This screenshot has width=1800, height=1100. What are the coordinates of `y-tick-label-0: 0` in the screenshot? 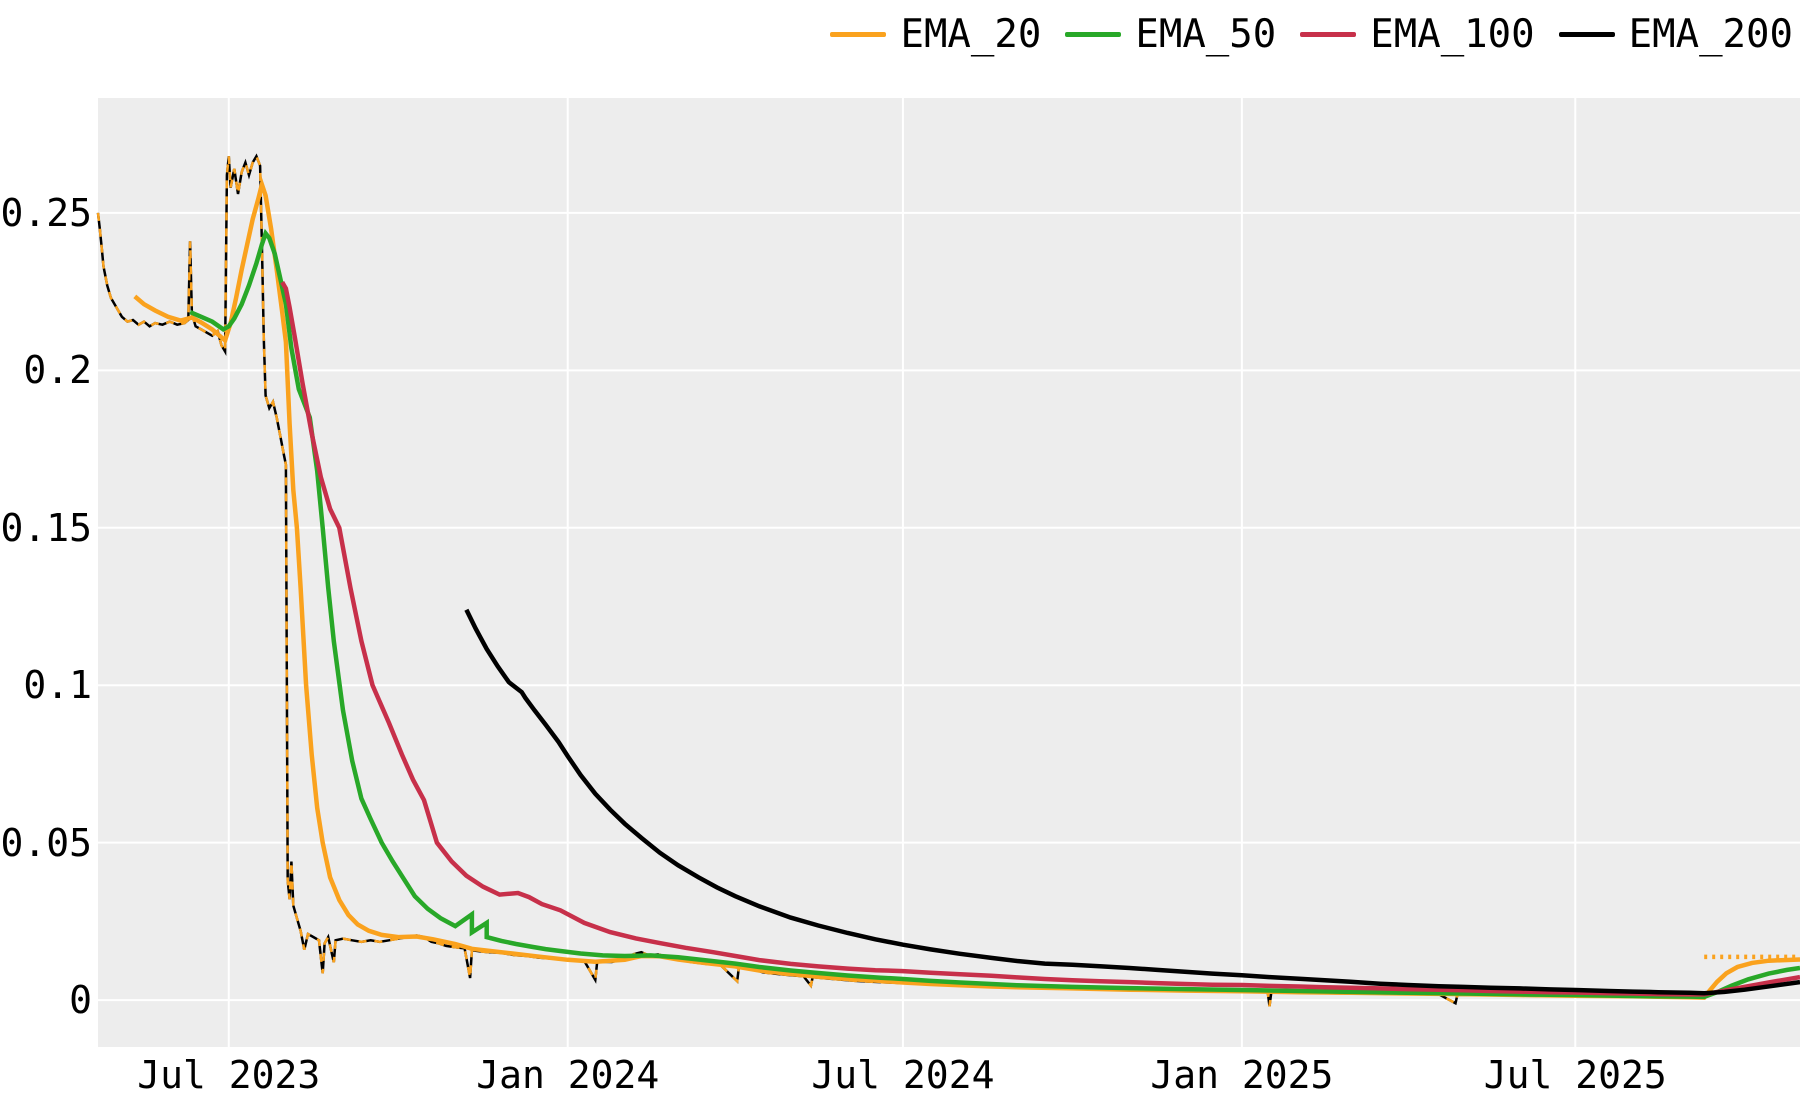 It's located at (80, 1000).